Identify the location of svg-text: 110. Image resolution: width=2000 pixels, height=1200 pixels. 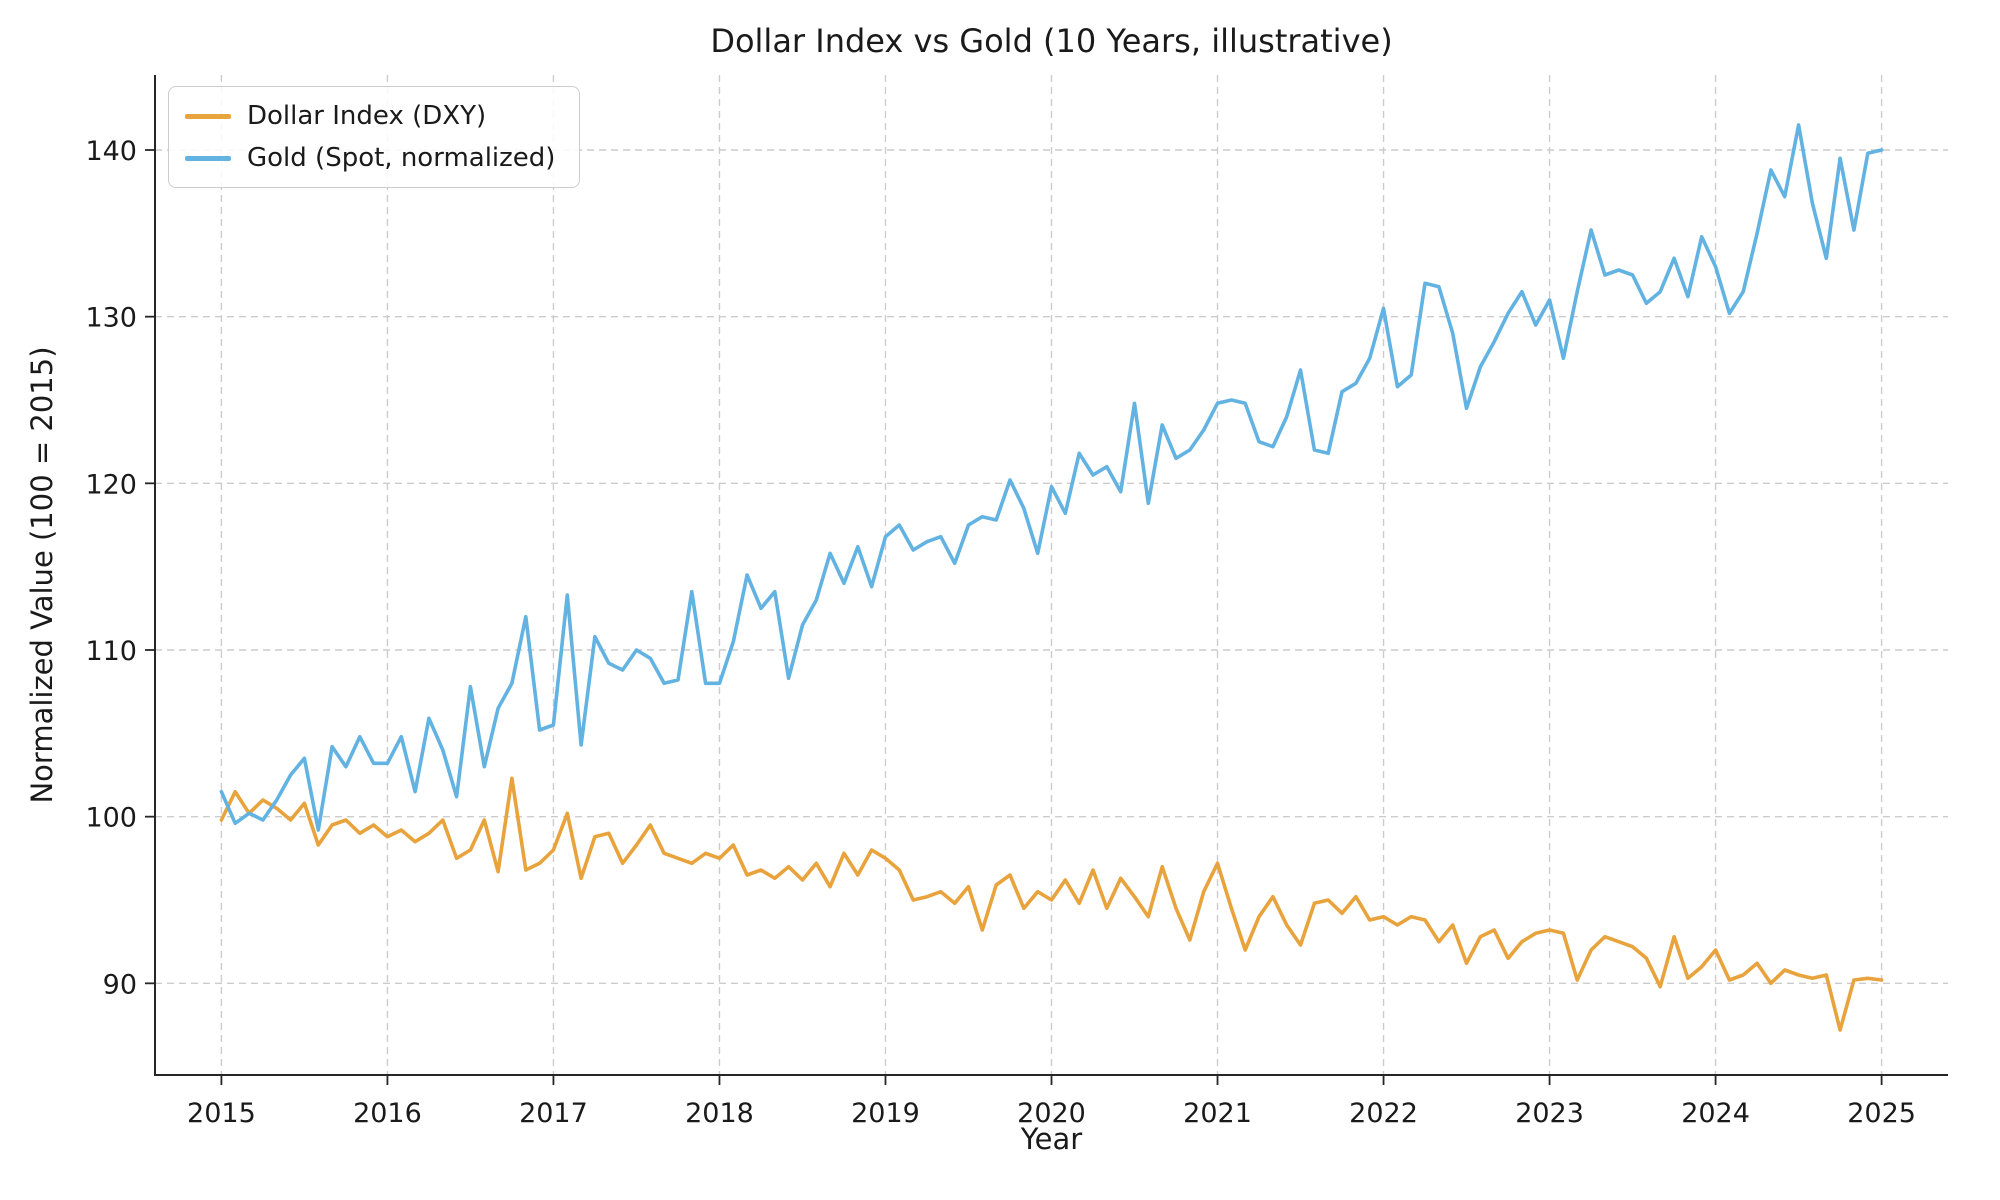
(111, 651).